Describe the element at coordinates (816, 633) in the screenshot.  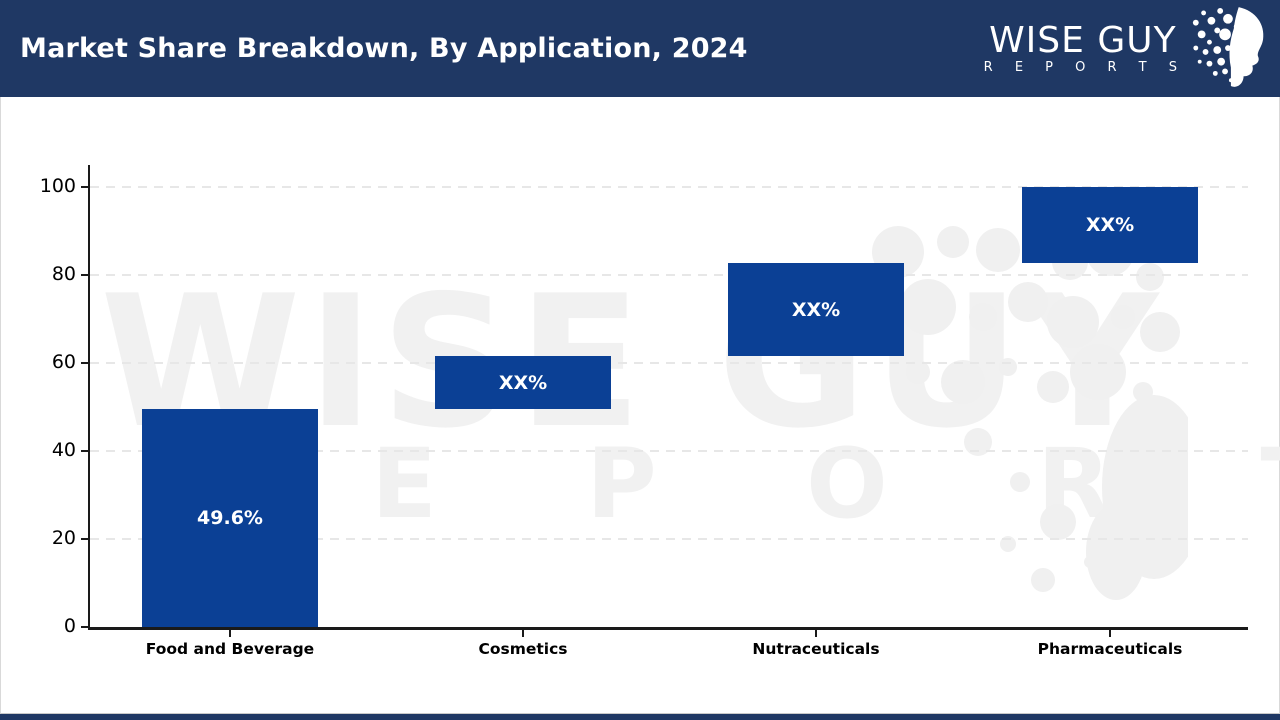
I see `x-tick-nutraceuticals` at that location.